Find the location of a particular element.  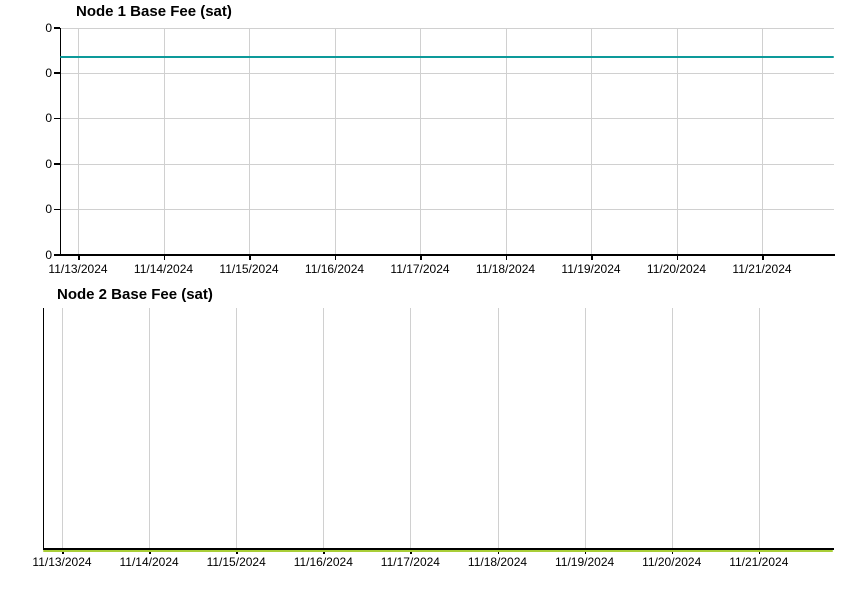

series-line-node-1-base-fee is located at coordinates (447, 57).